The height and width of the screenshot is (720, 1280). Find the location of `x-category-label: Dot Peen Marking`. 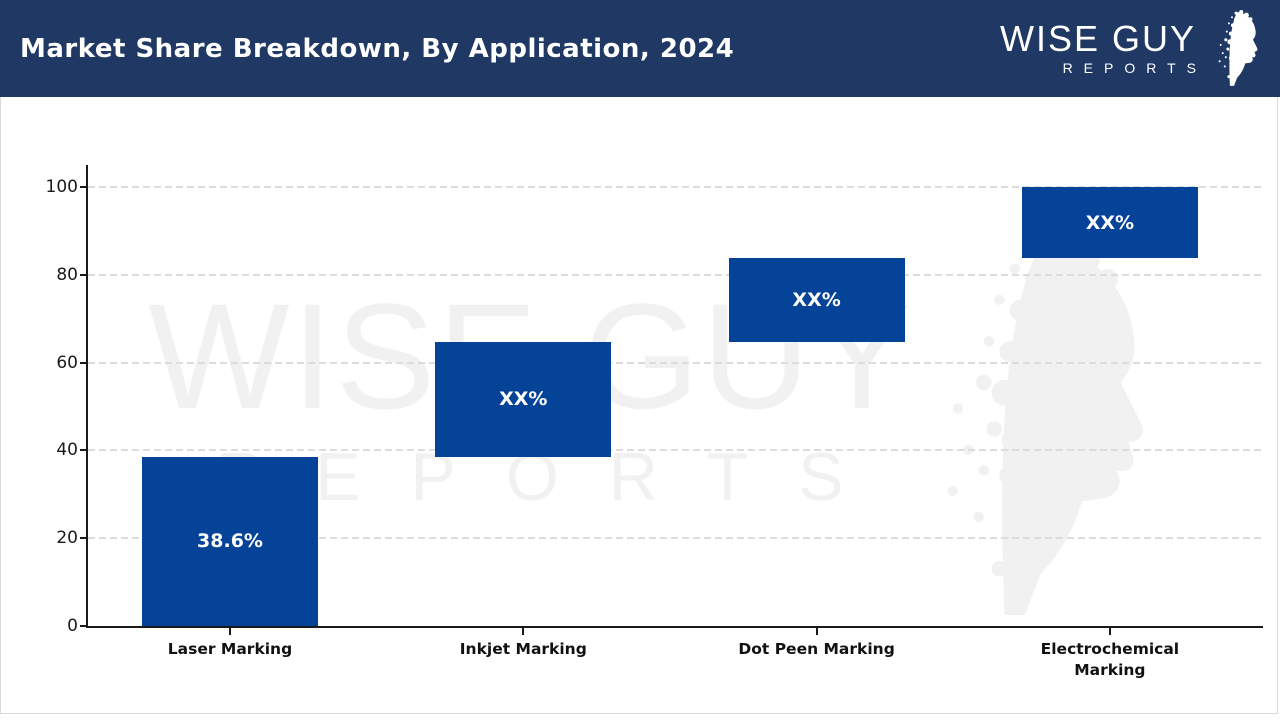

x-category-label: Dot Peen Marking is located at coordinates (816, 649).